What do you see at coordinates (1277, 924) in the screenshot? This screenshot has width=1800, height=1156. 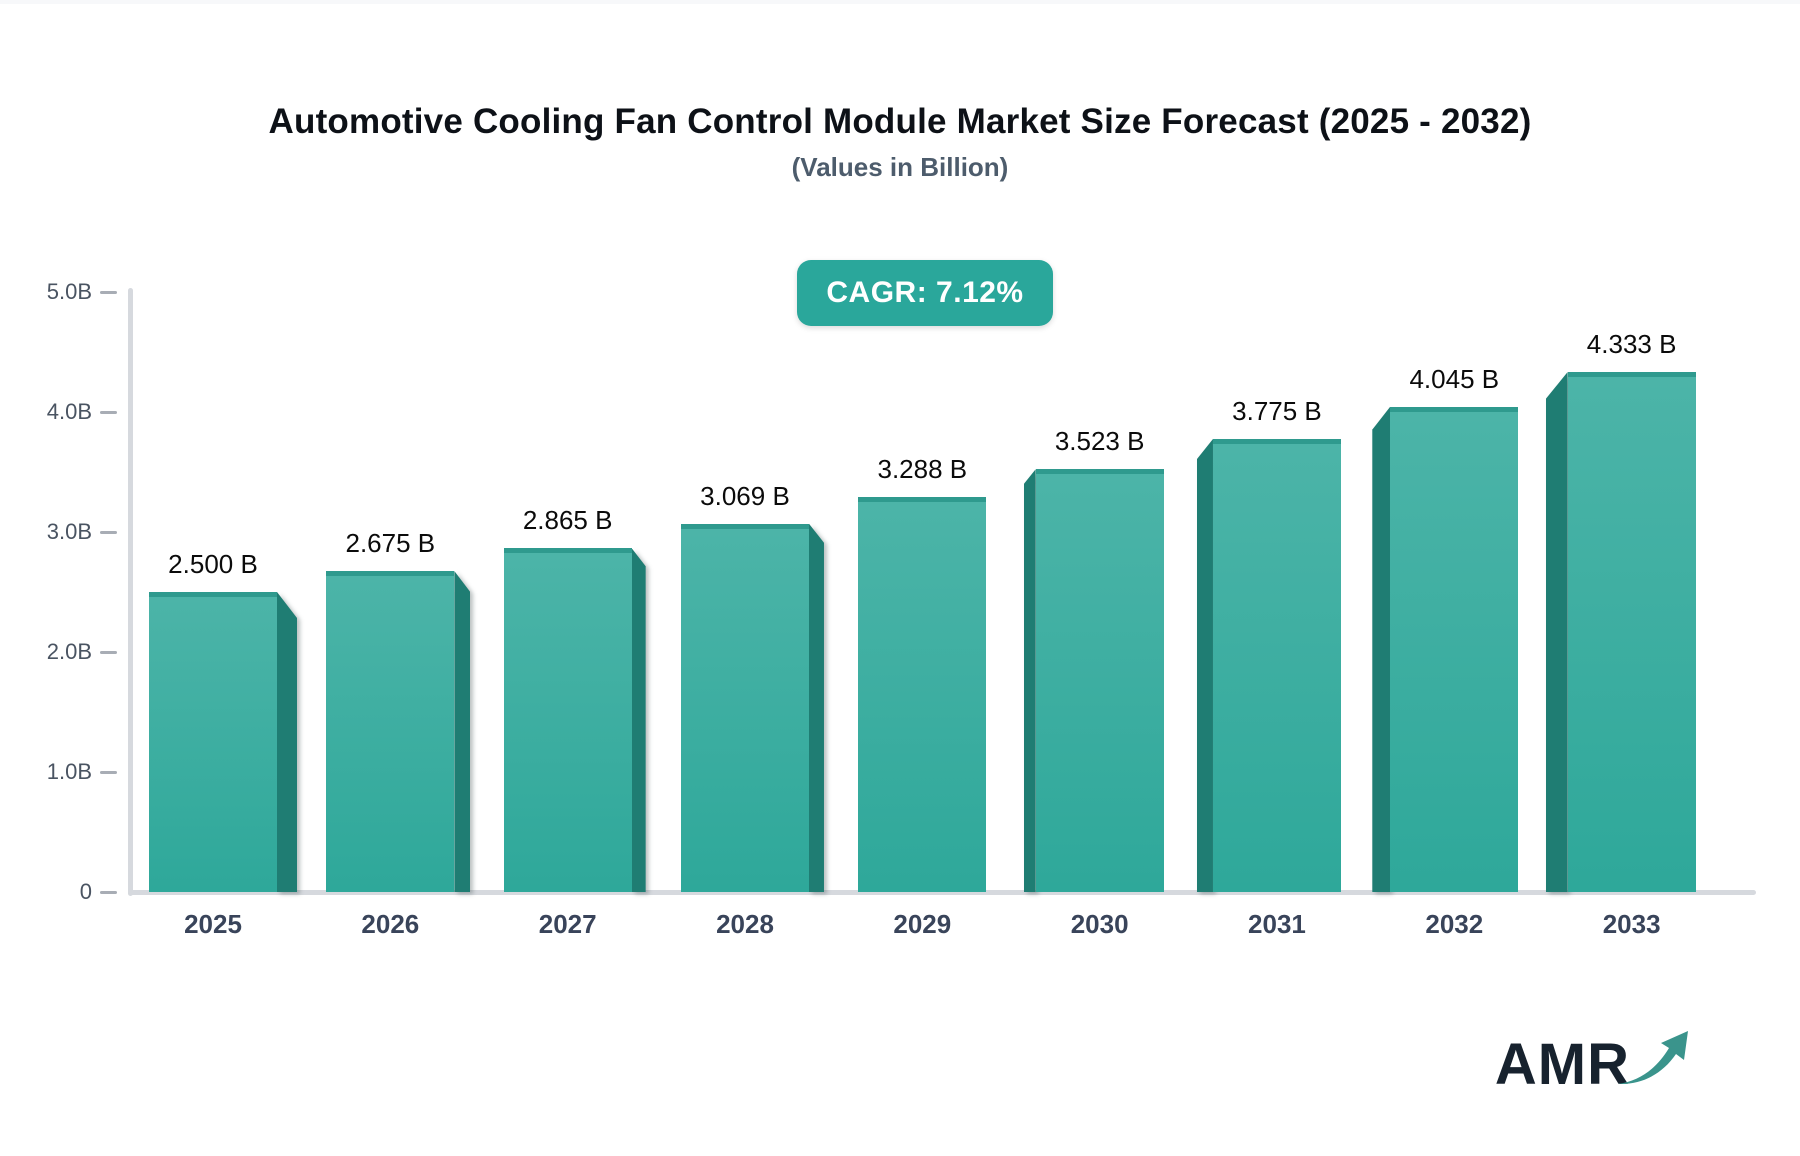 I see `x-axis-label-2031: 2031` at bounding box center [1277, 924].